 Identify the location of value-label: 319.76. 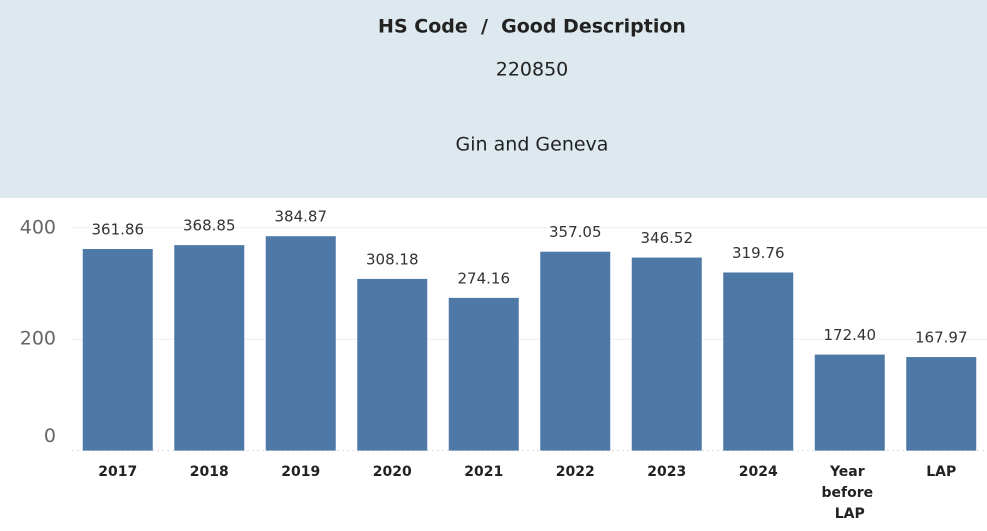
(758, 253).